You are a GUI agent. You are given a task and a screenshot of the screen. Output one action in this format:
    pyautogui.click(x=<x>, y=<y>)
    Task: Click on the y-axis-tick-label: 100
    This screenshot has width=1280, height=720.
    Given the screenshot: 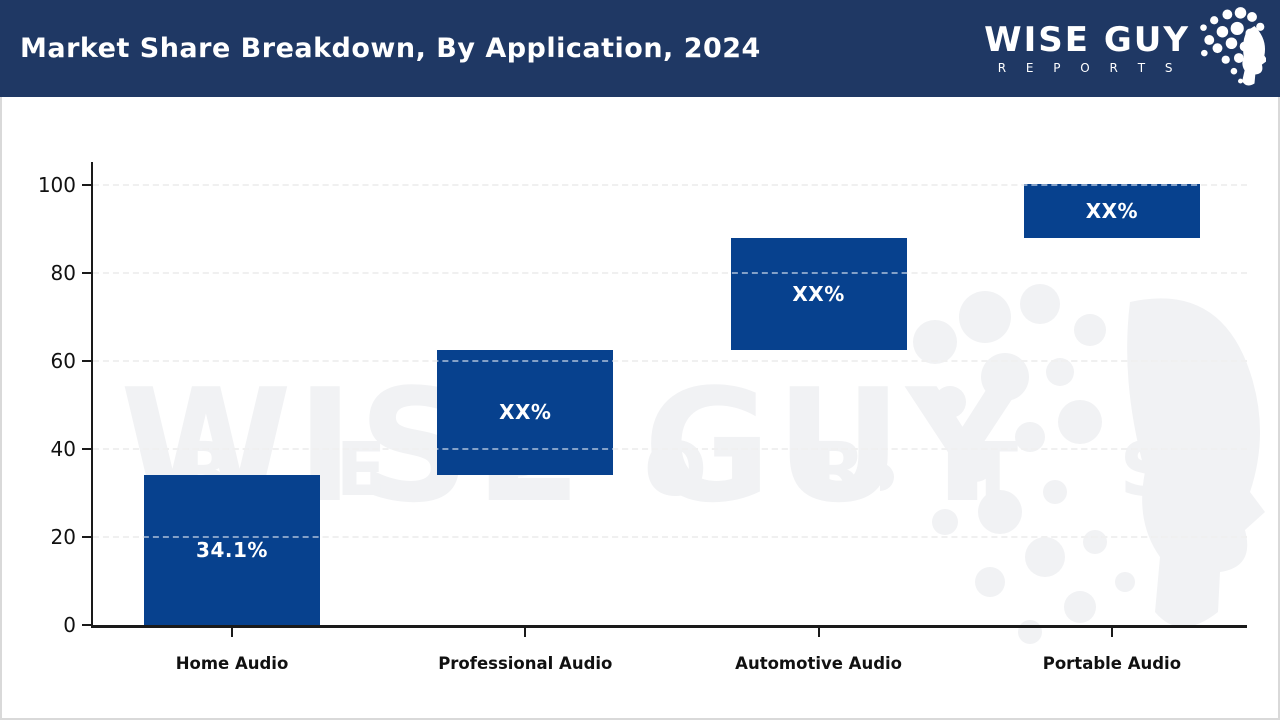 What is the action you would take?
    pyautogui.click(x=56, y=185)
    